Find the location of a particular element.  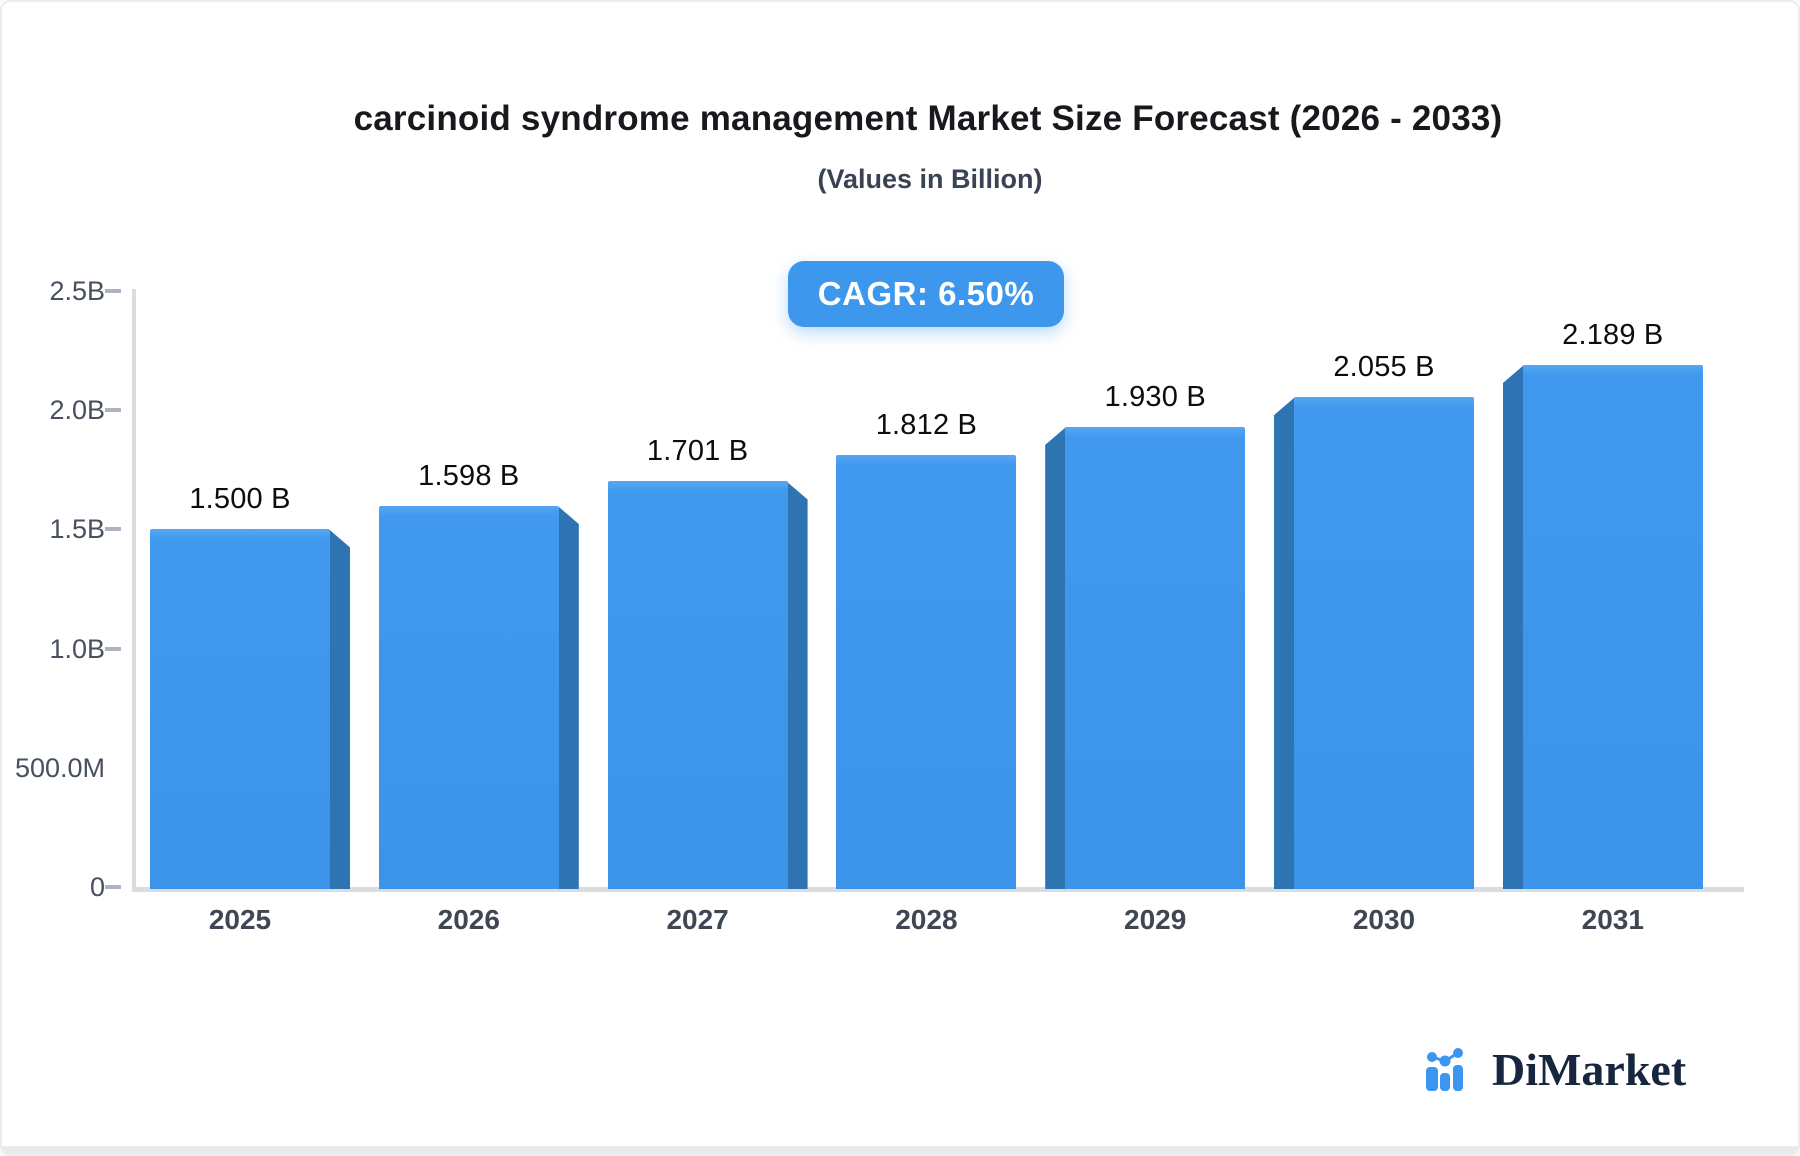

y-axis-line is located at coordinates (134, 590).